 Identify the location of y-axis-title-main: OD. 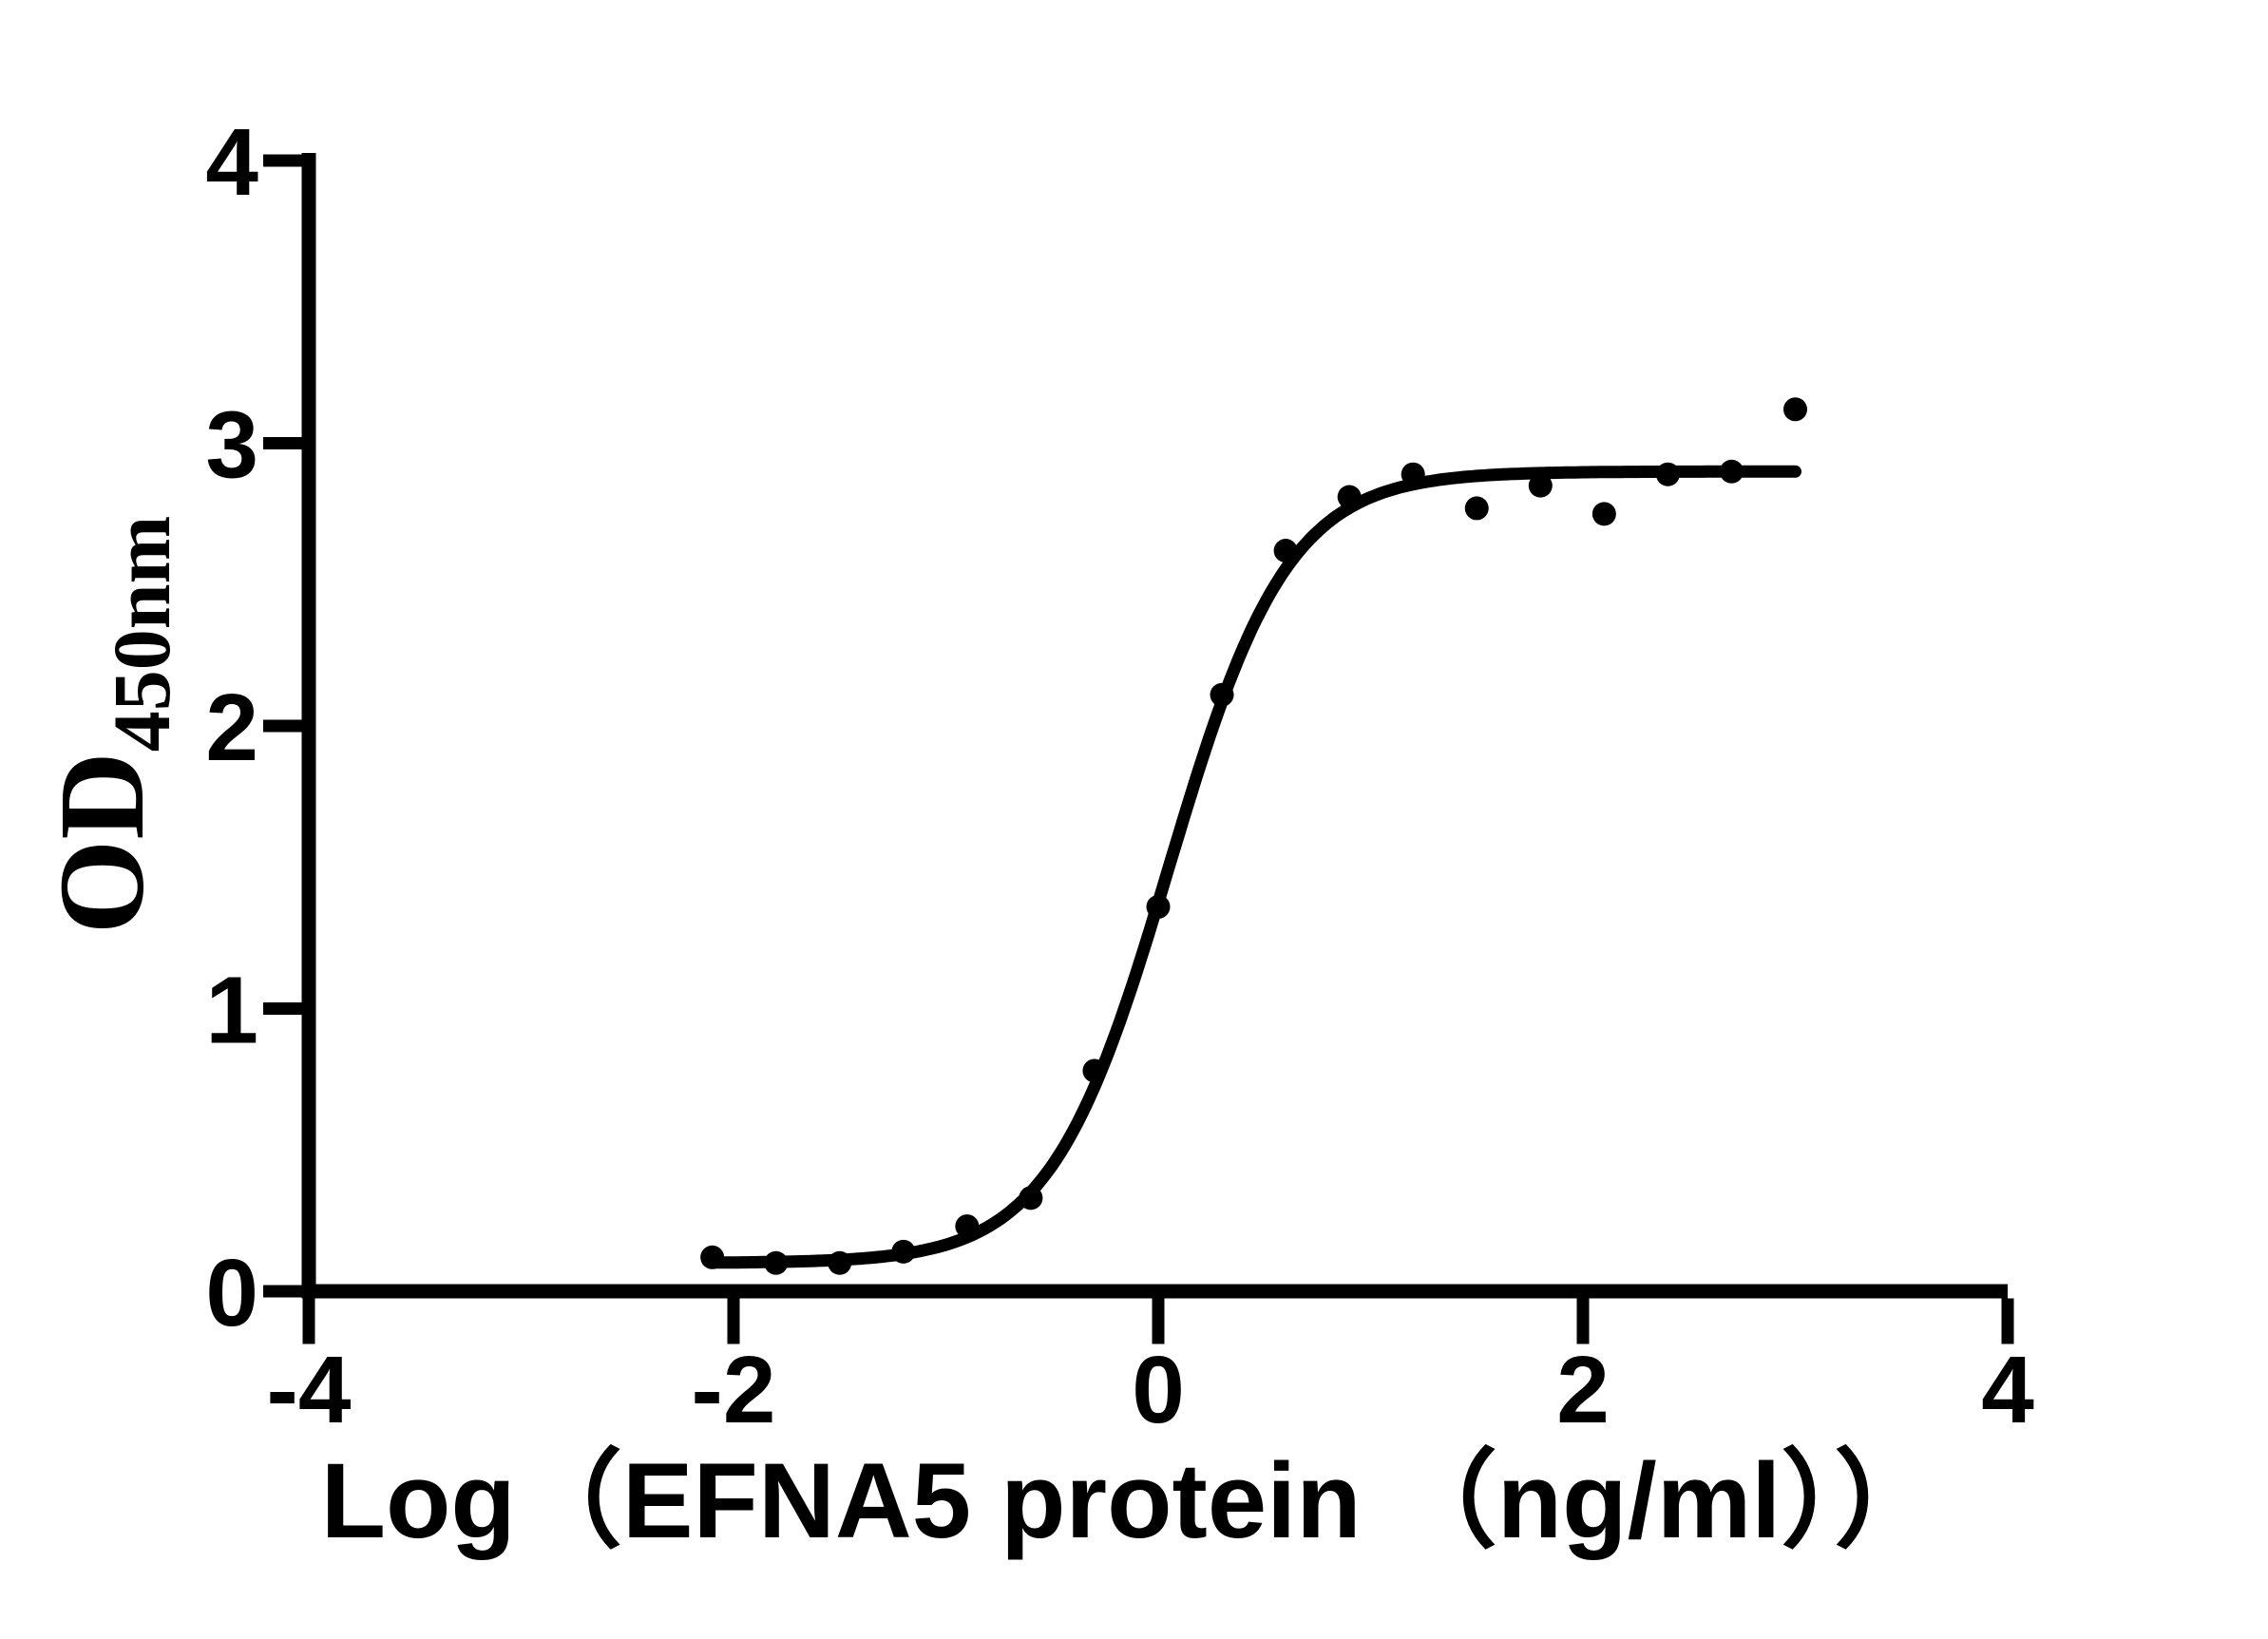
(102, 843).